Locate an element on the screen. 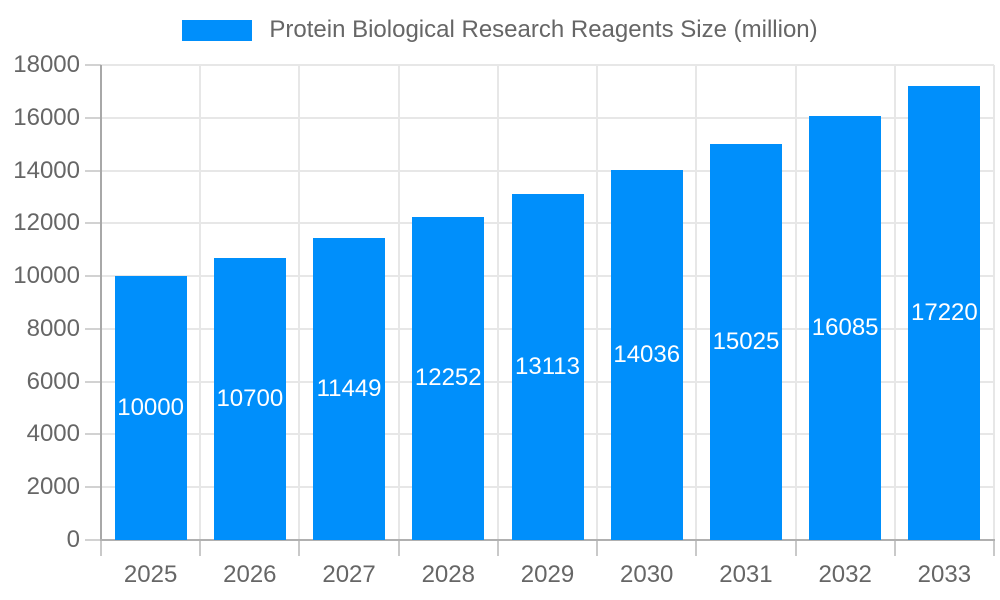 The height and width of the screenshot is (600, 1000). y-axis-label: 14000 is located at coordinates (46, 170).